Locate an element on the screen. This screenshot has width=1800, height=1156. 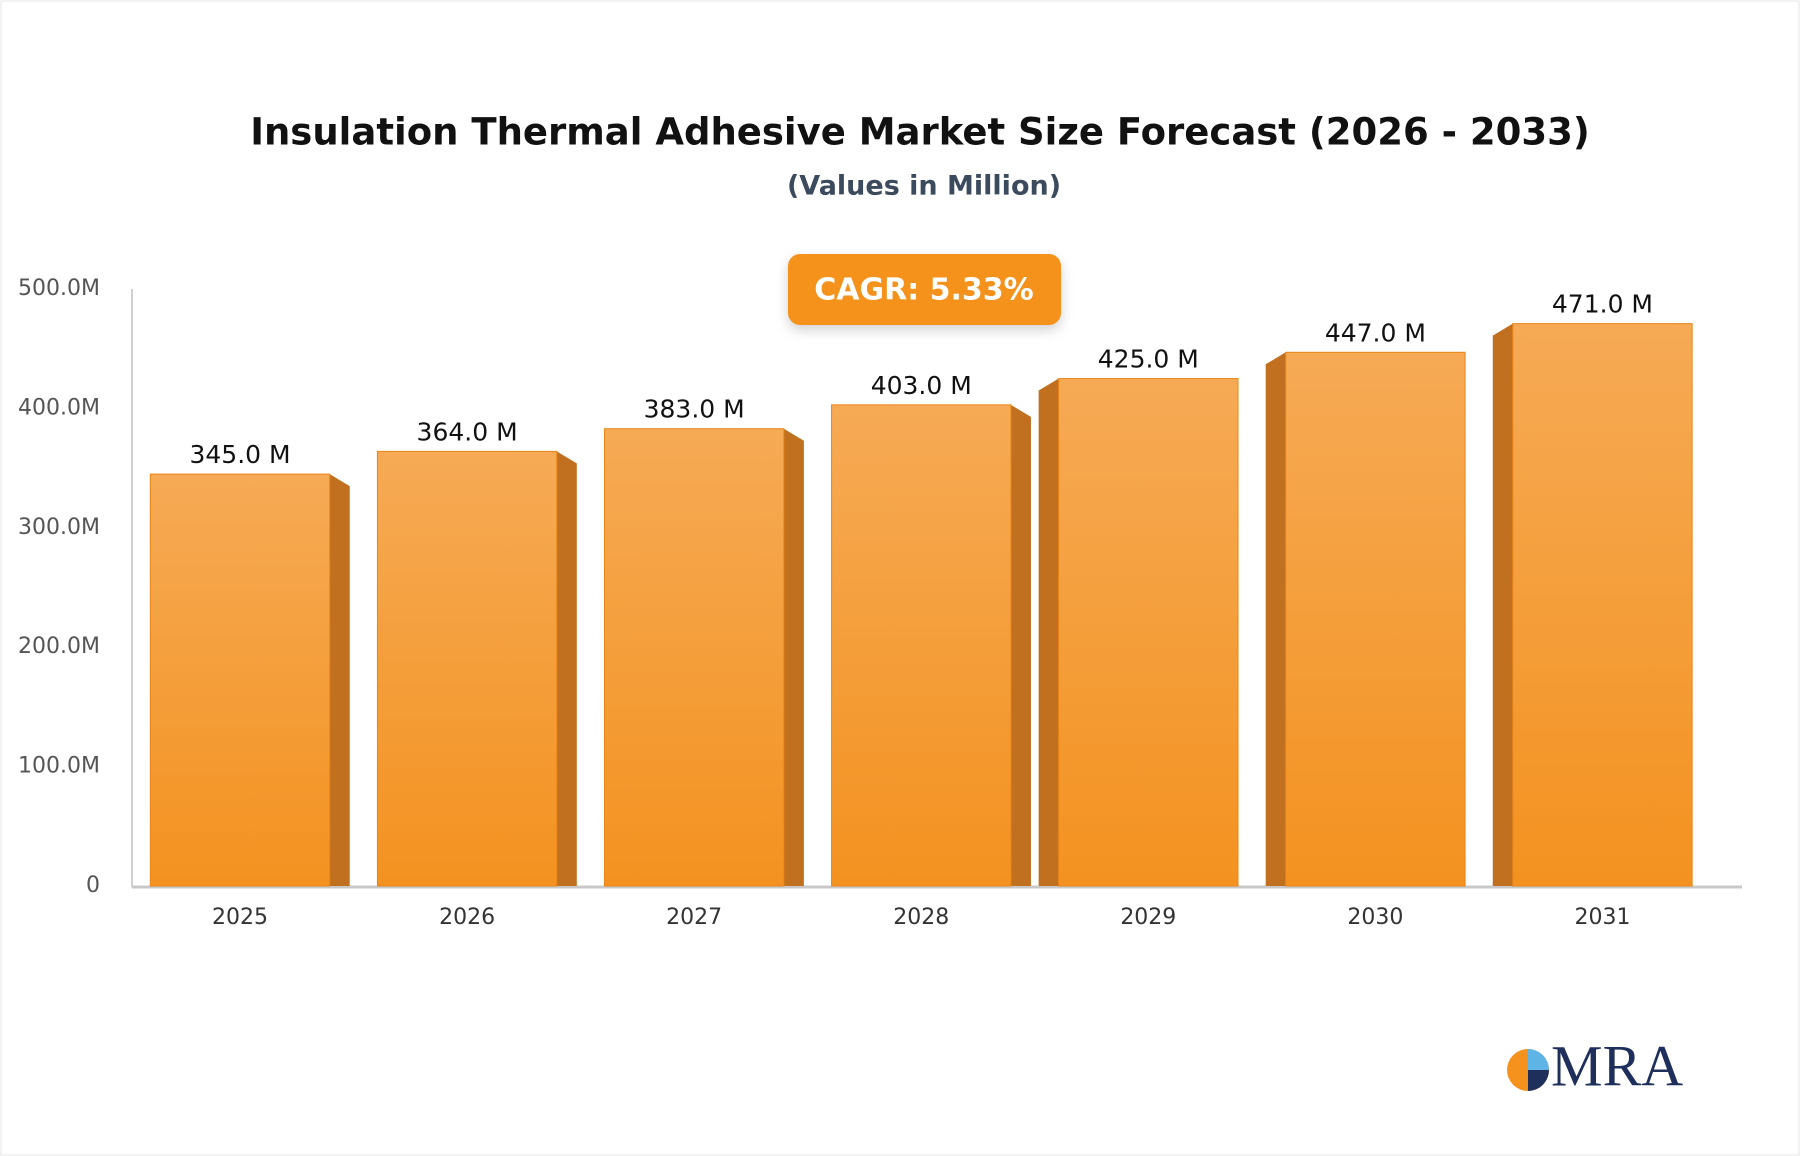
value-label: 345.0 M is located at coordinates (239, 454).